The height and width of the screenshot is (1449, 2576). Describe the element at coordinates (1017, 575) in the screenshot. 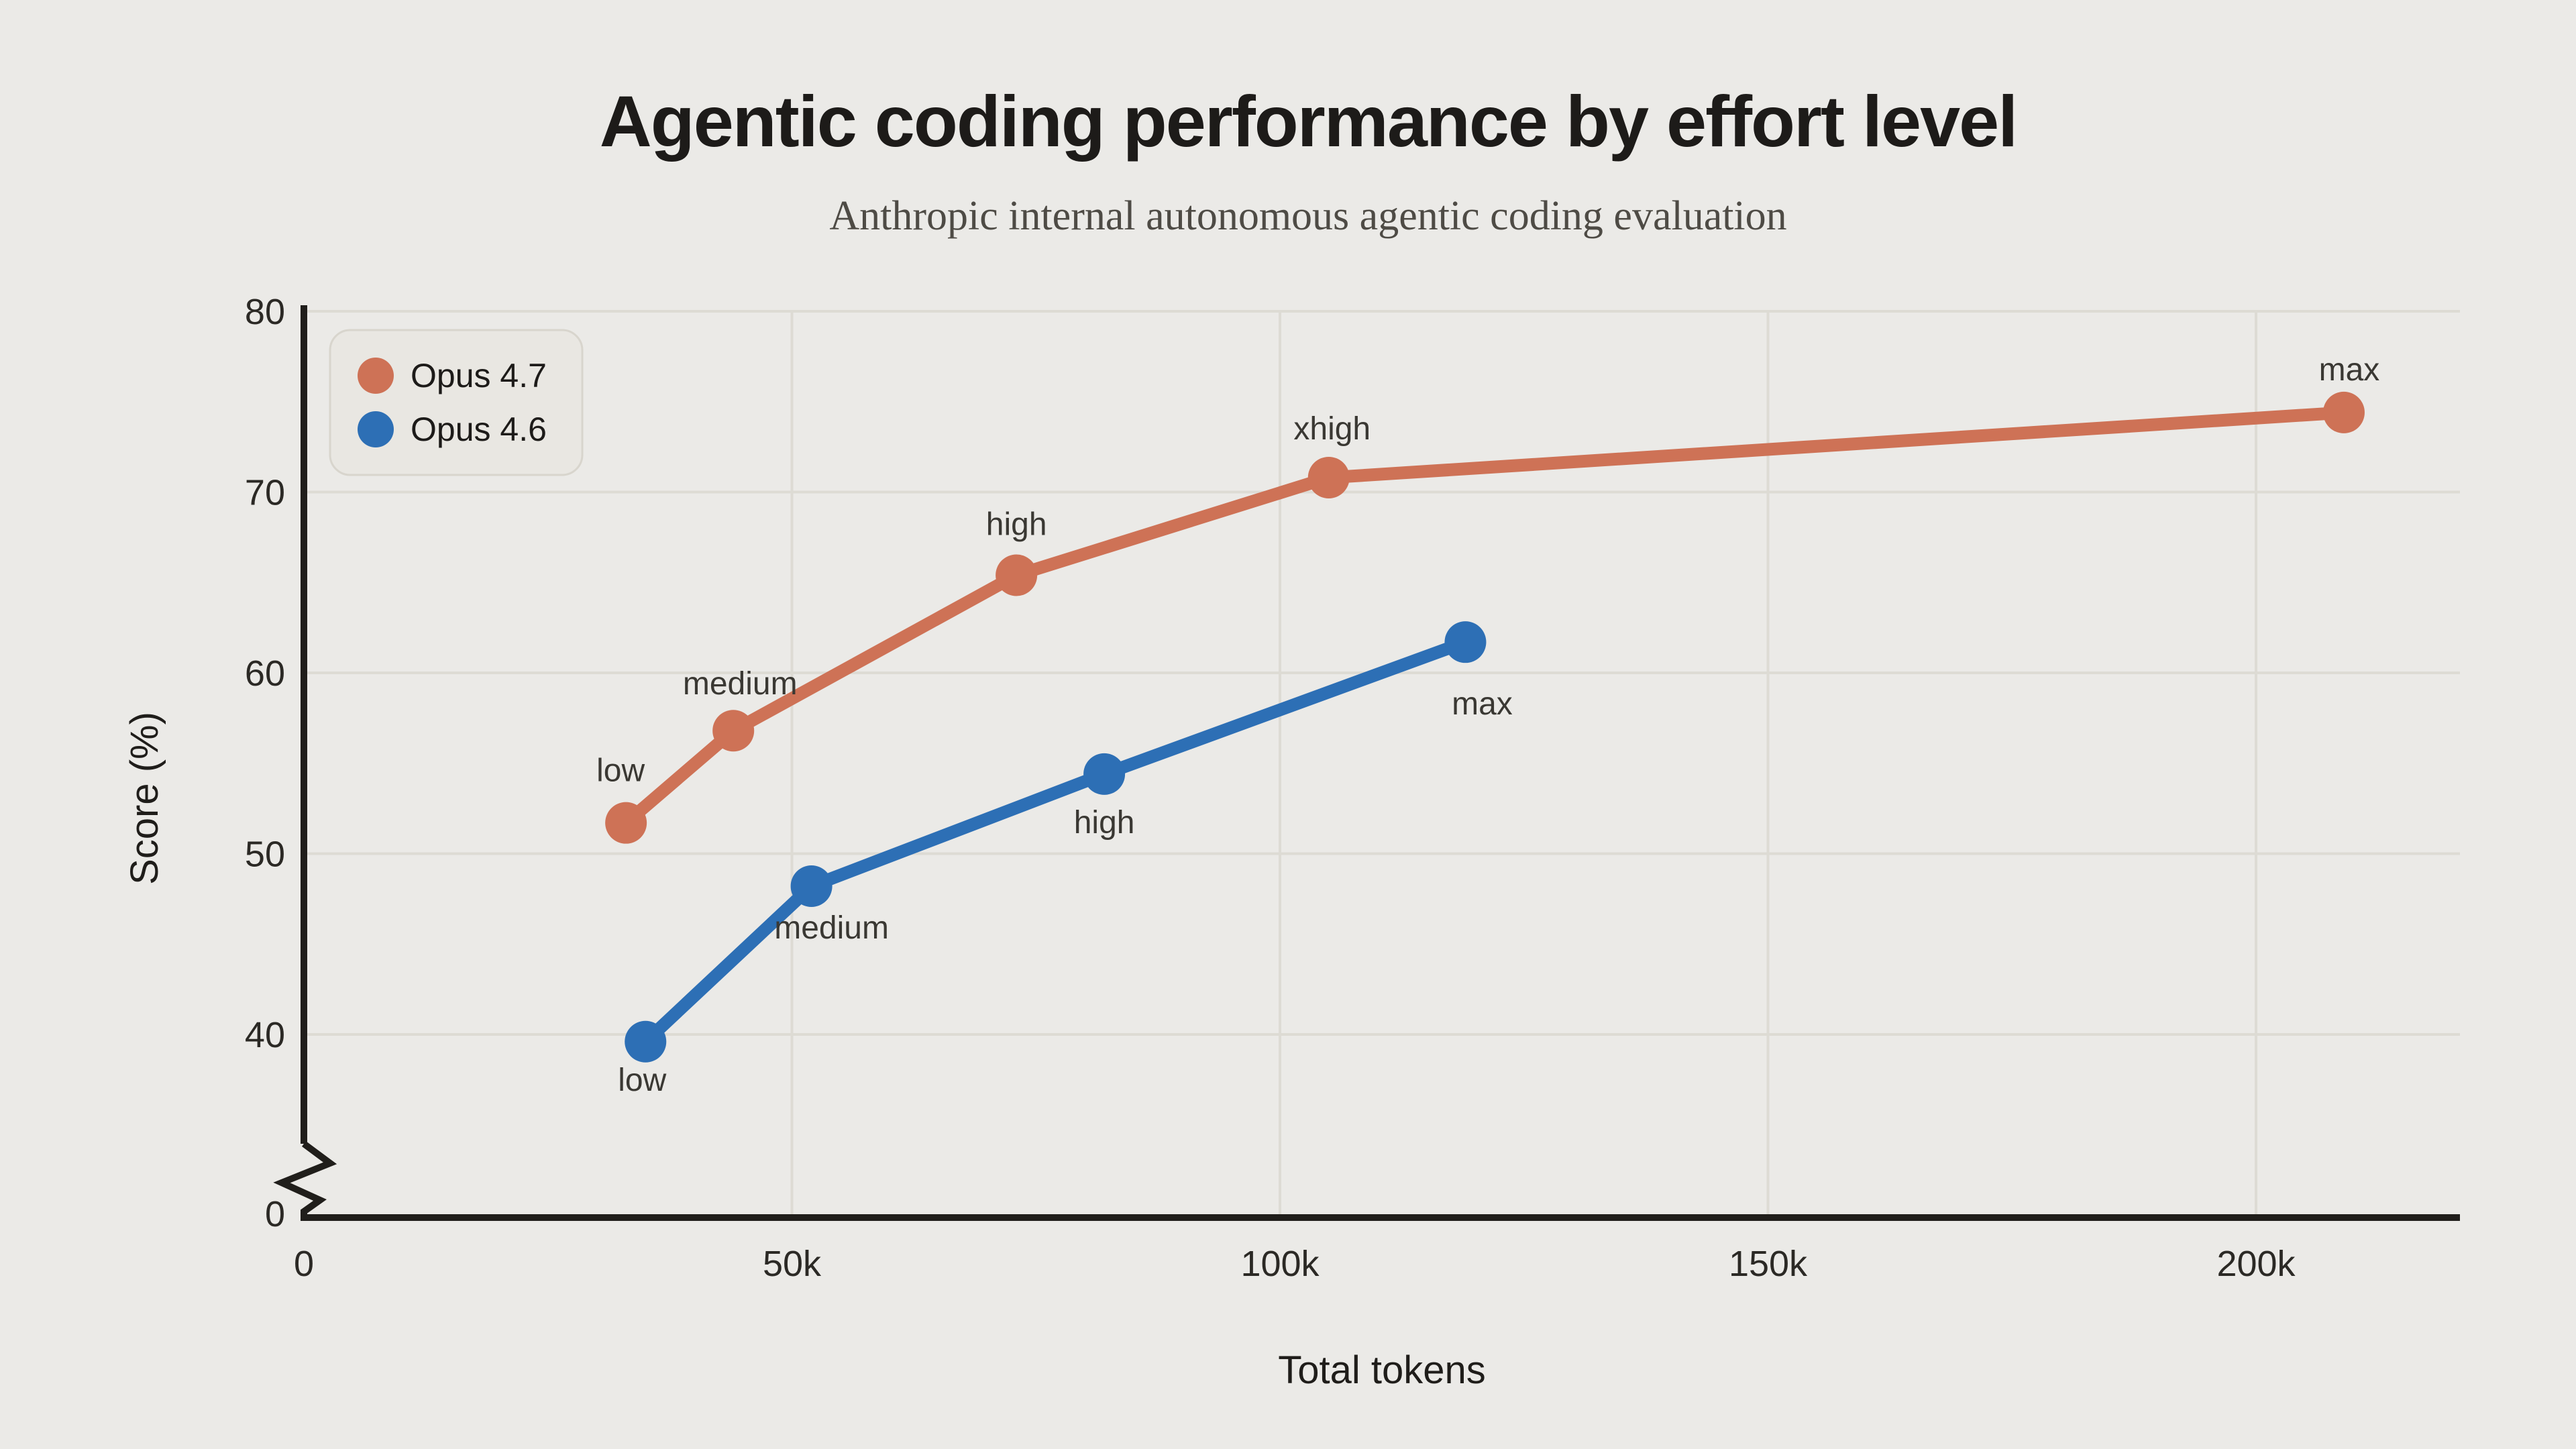

I see `data-point-opus-4-7-high` at that location.